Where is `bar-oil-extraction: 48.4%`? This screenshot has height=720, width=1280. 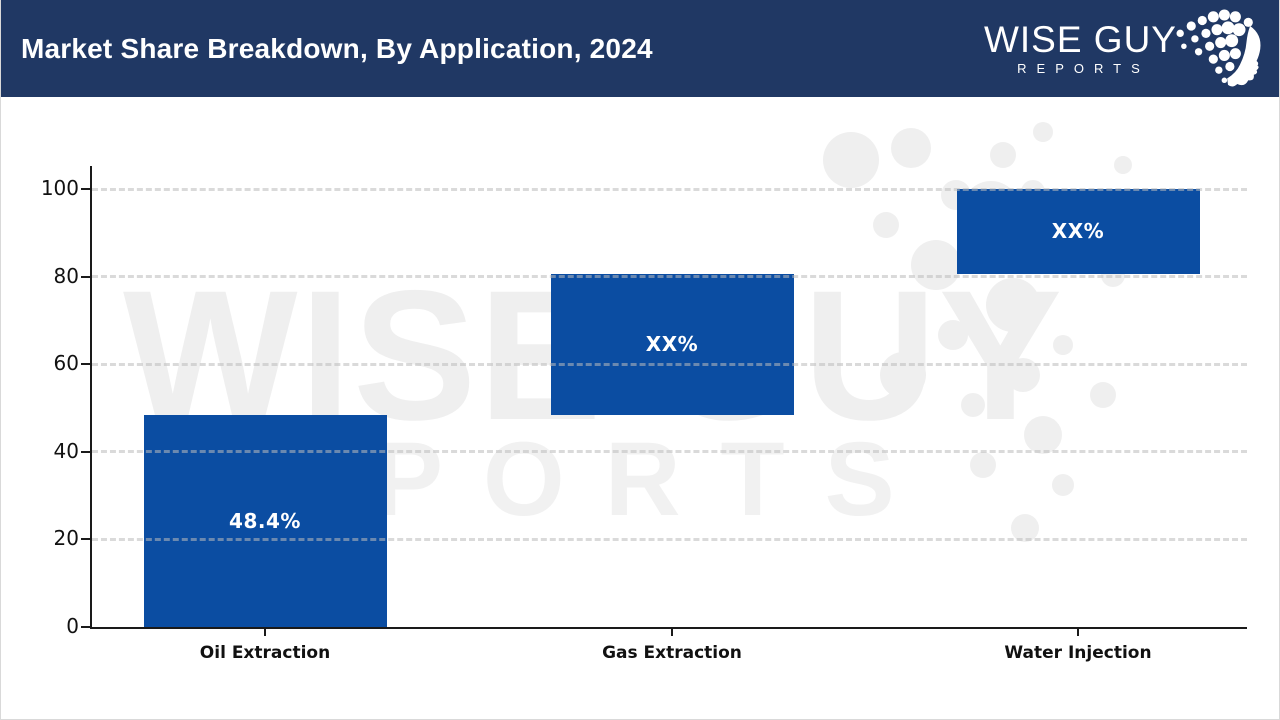
bar-oil-extraction: 48.4% is located at coordinates (265, 520).